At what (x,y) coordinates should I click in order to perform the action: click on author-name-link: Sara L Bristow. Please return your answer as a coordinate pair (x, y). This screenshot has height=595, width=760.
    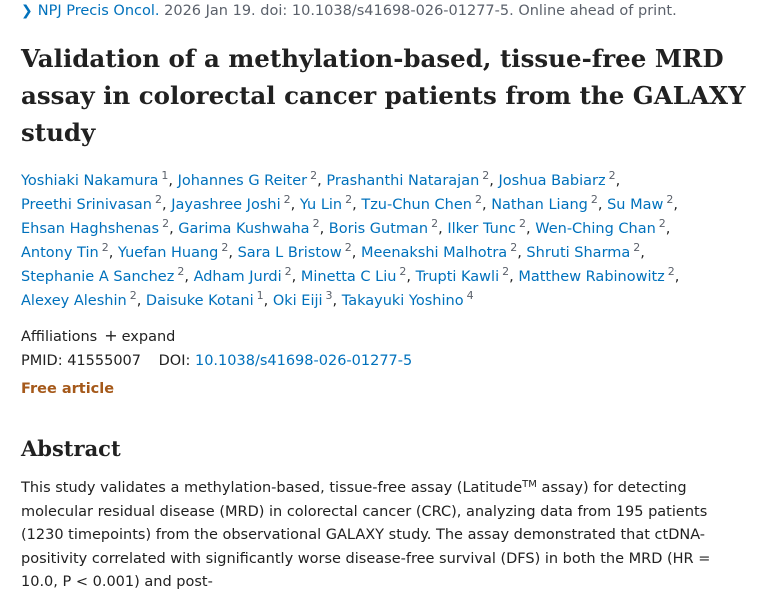
    Looking at the image, I should click on (289, 253).